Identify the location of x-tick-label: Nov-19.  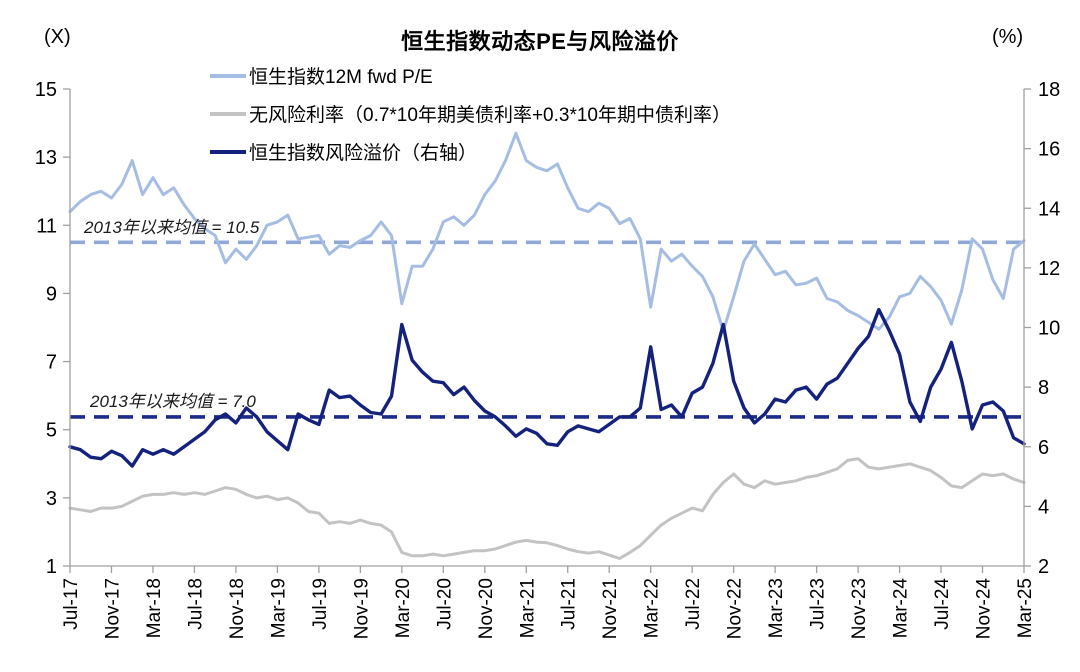
(361, 608).